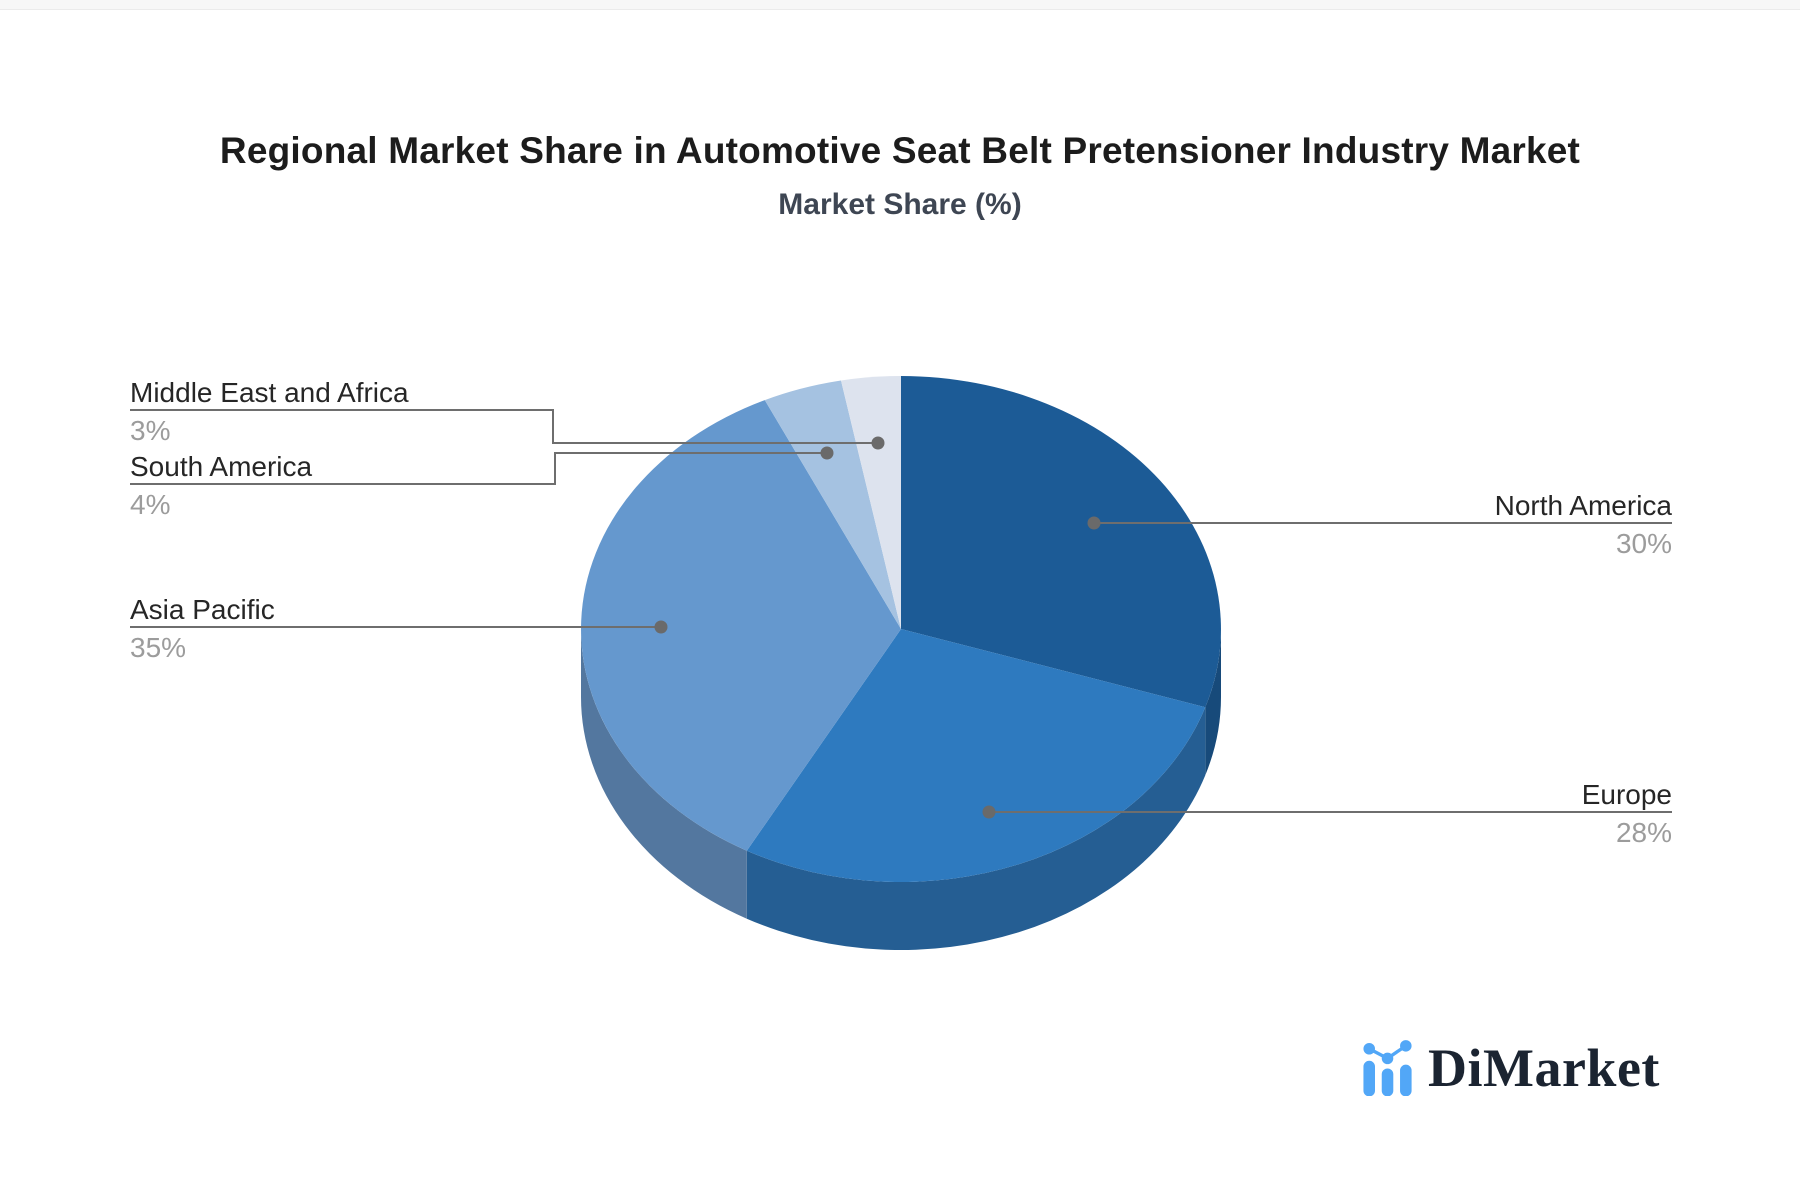 The width and height of the screenshot is (1800, 1196). Describe the element at coordinates (202, 609) in the screenshot. I see `label-asia-pacific: Asia Pacific` at that location.